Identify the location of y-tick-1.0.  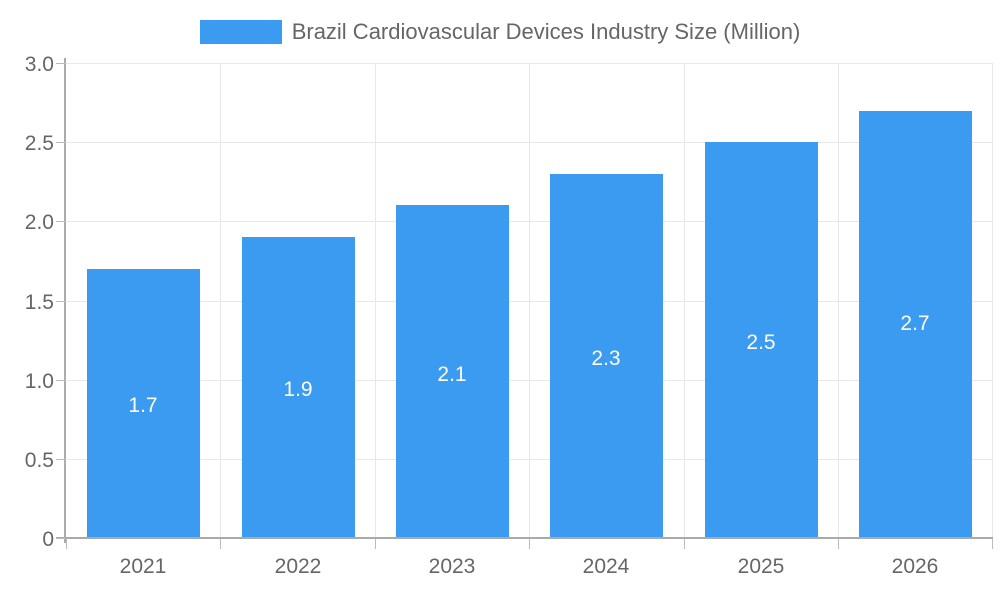
(61, 380).